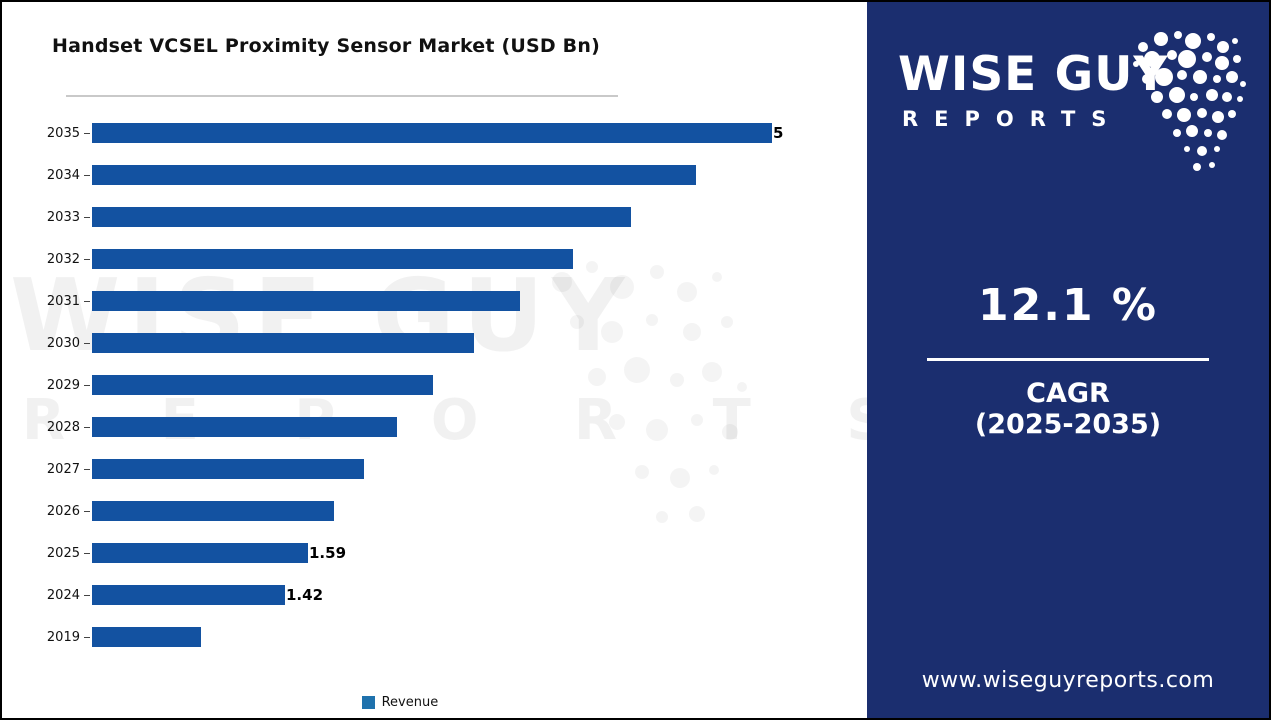  Describe the element at coordinates (368, 702) in the screenshot. I see `legend-swatch` at that location.